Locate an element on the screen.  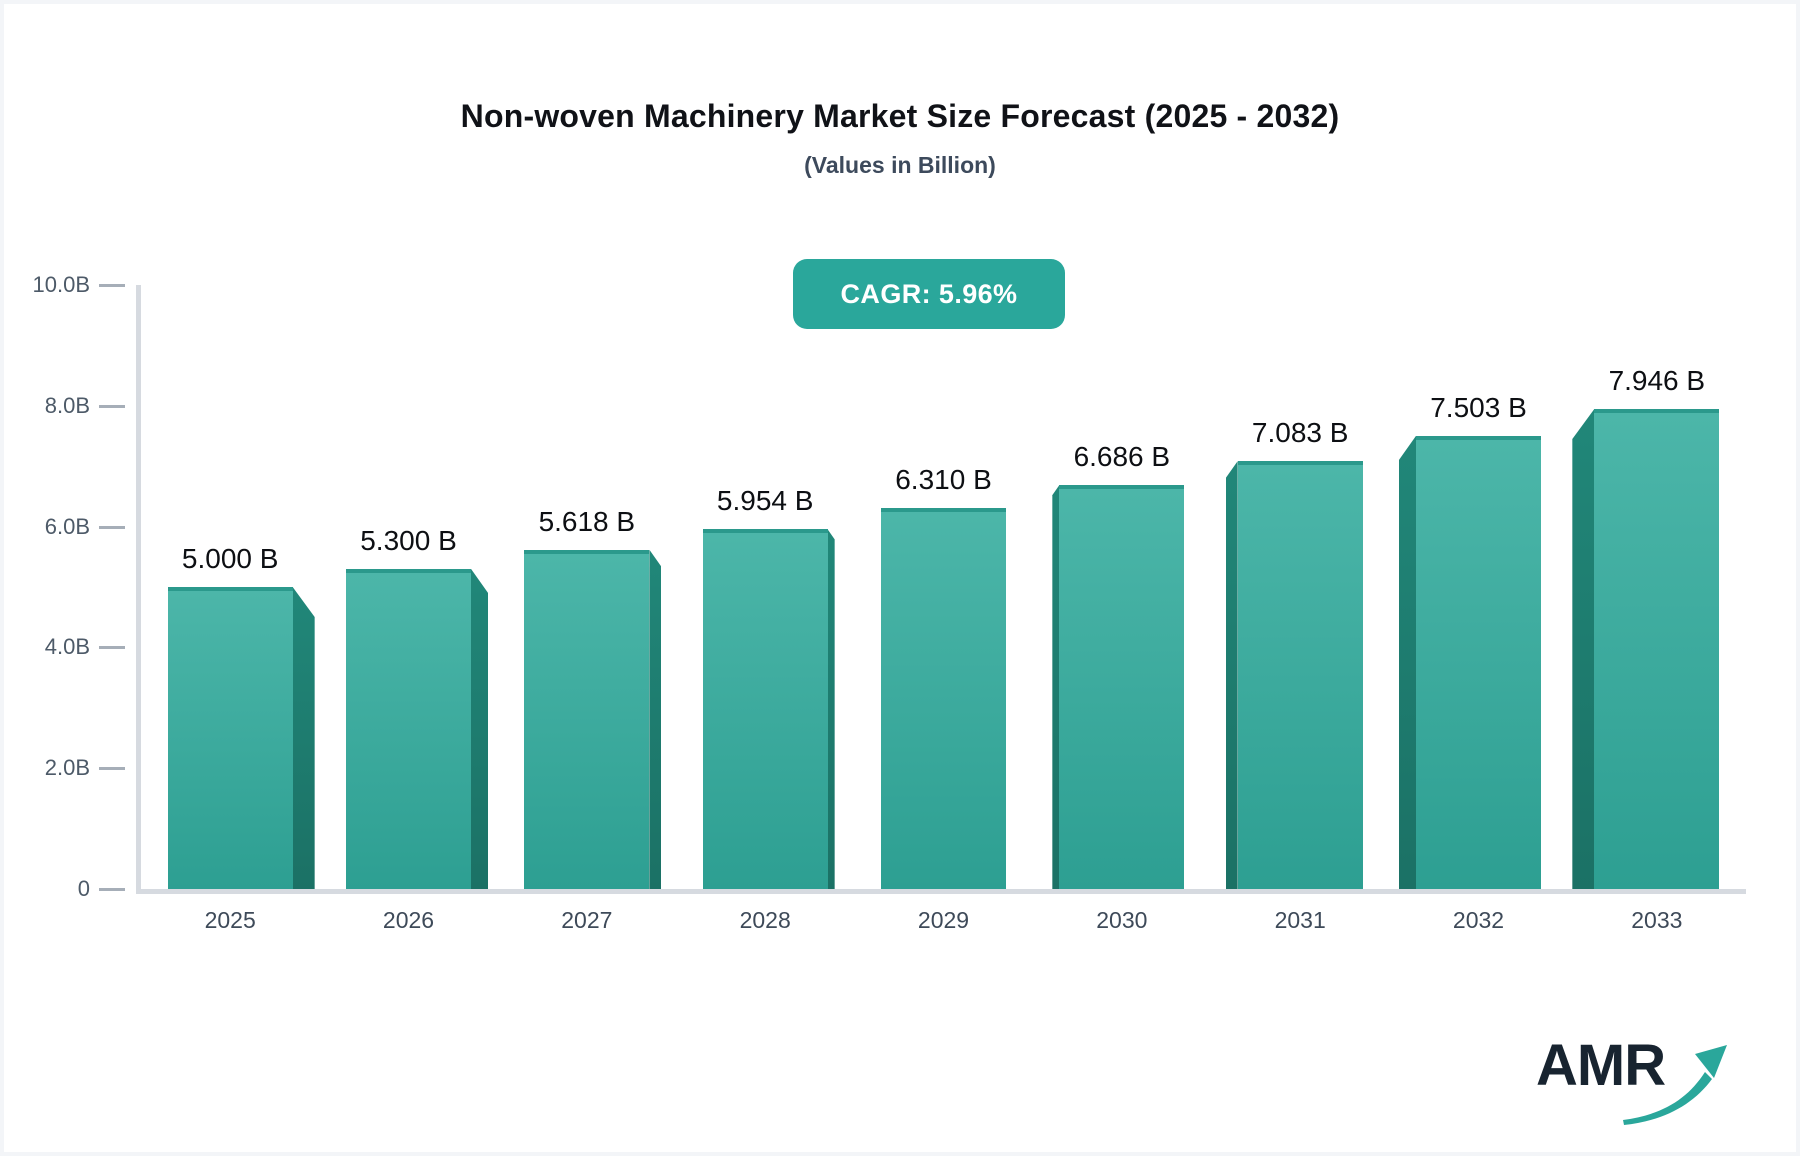
amr-logo: AMR is located at coordinates (1631, 1078).